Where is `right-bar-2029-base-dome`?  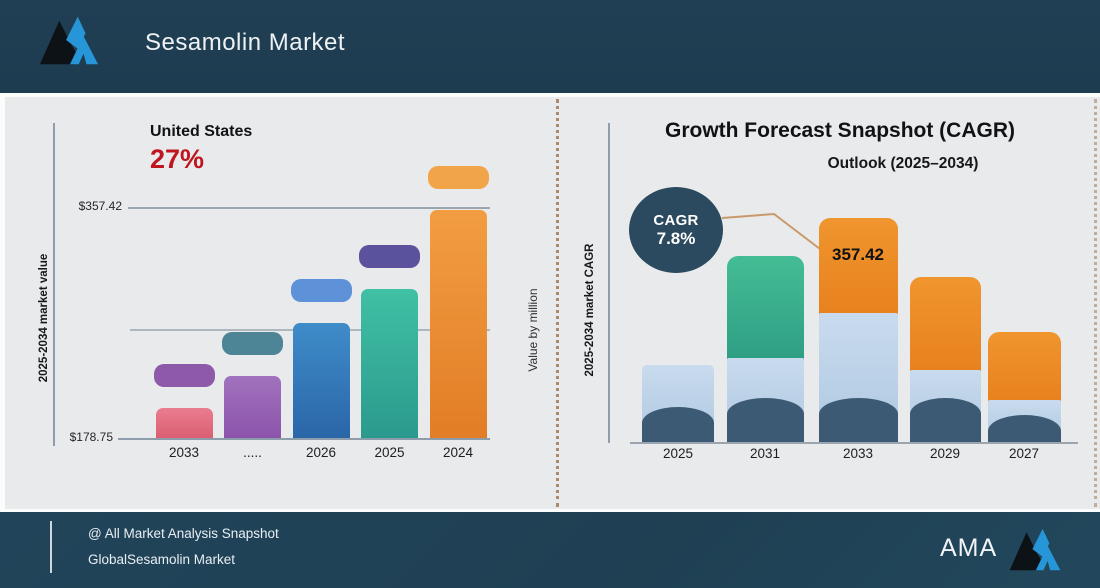
right-bar-2029-base-dome is located at coordinates (945, 420).